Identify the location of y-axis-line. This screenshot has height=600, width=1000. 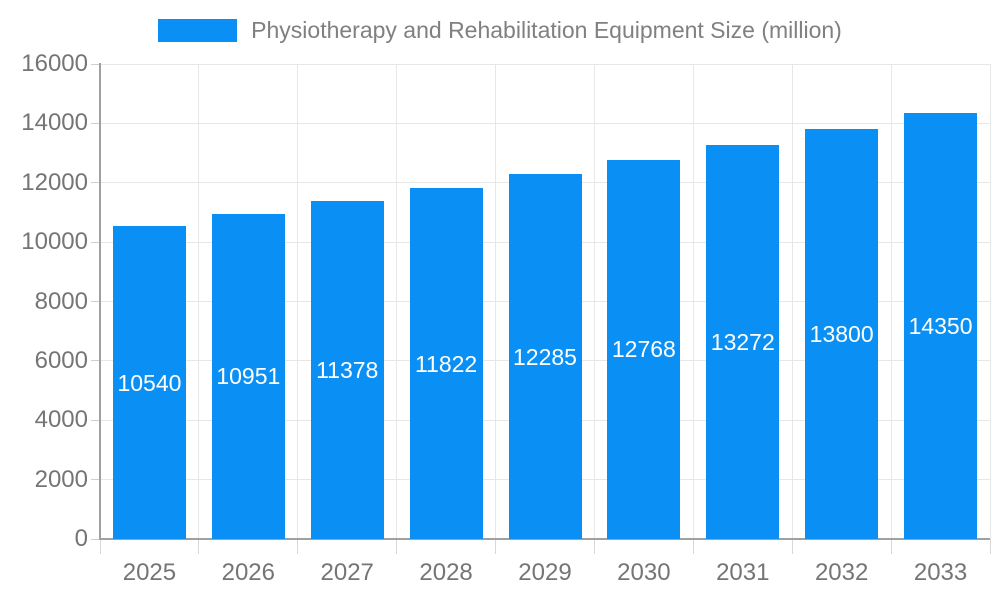
(100, 301).